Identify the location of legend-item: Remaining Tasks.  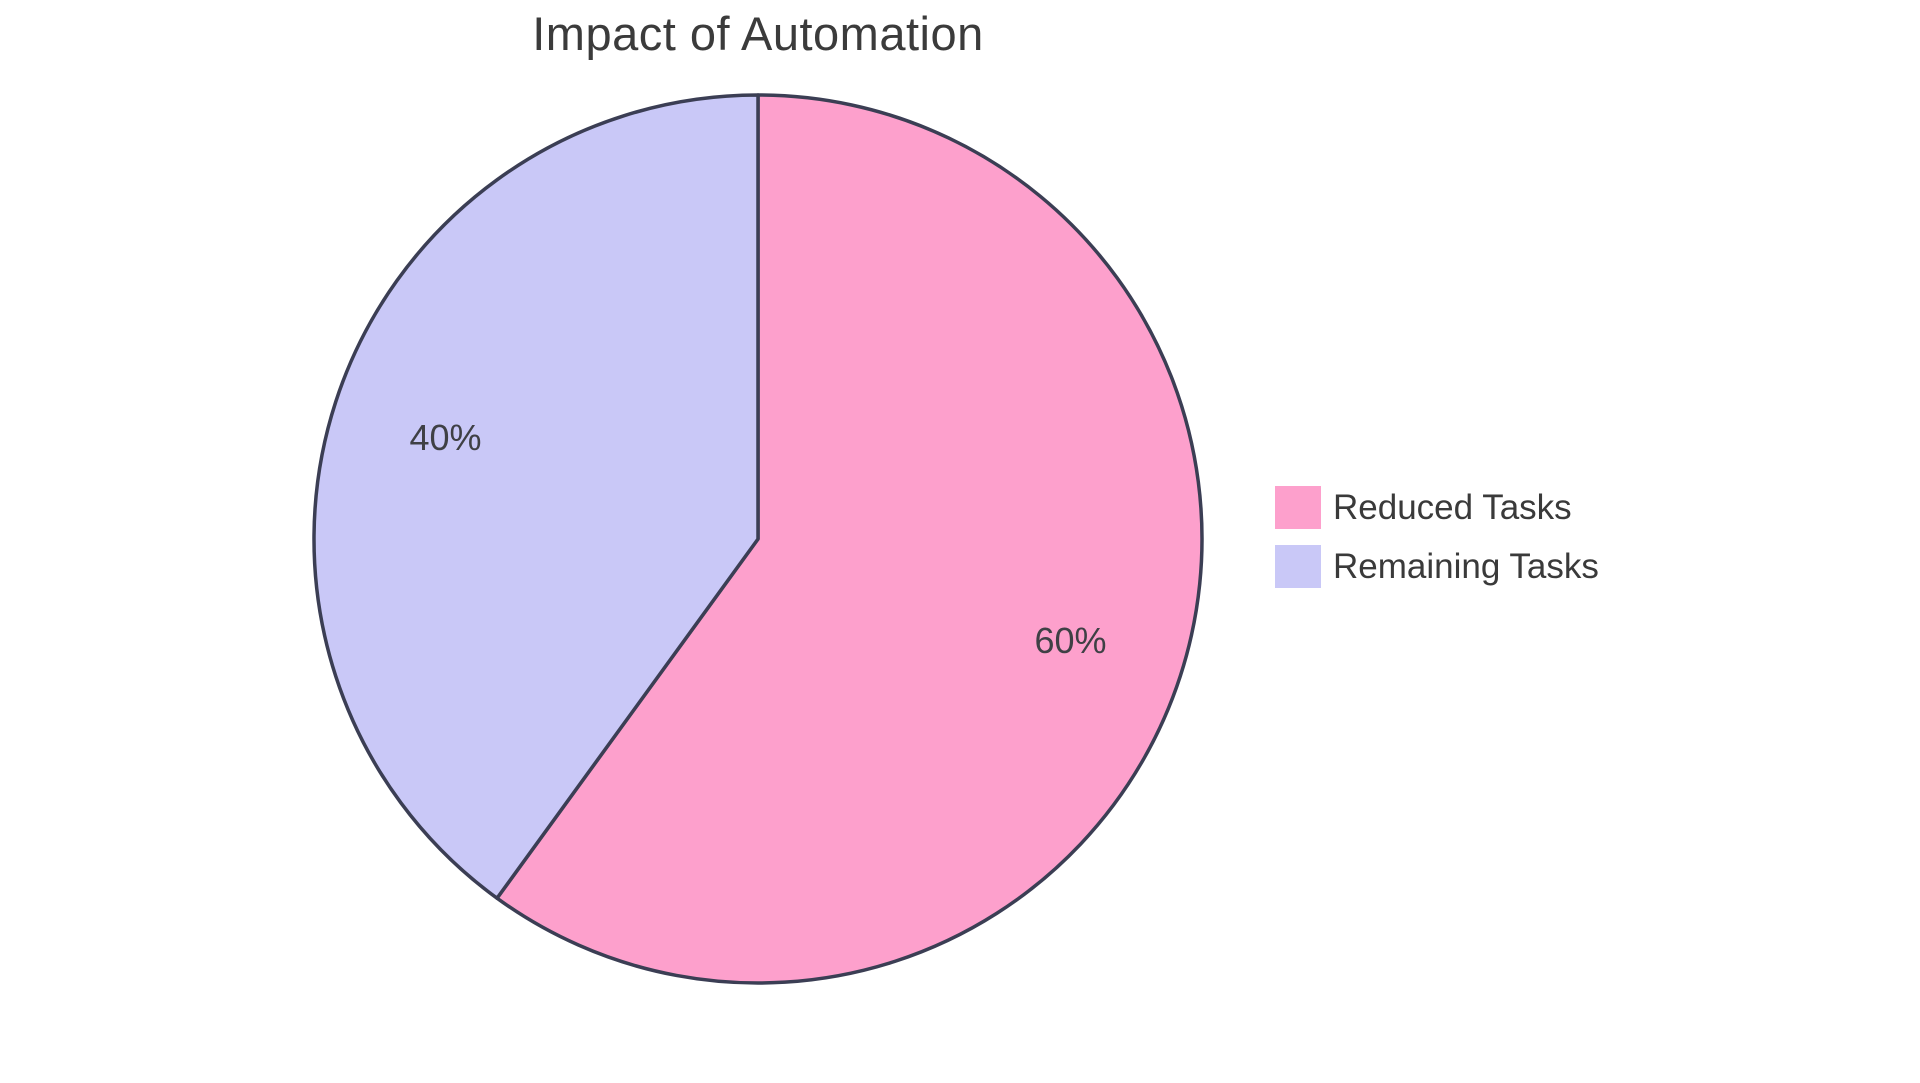
(1437, 566).